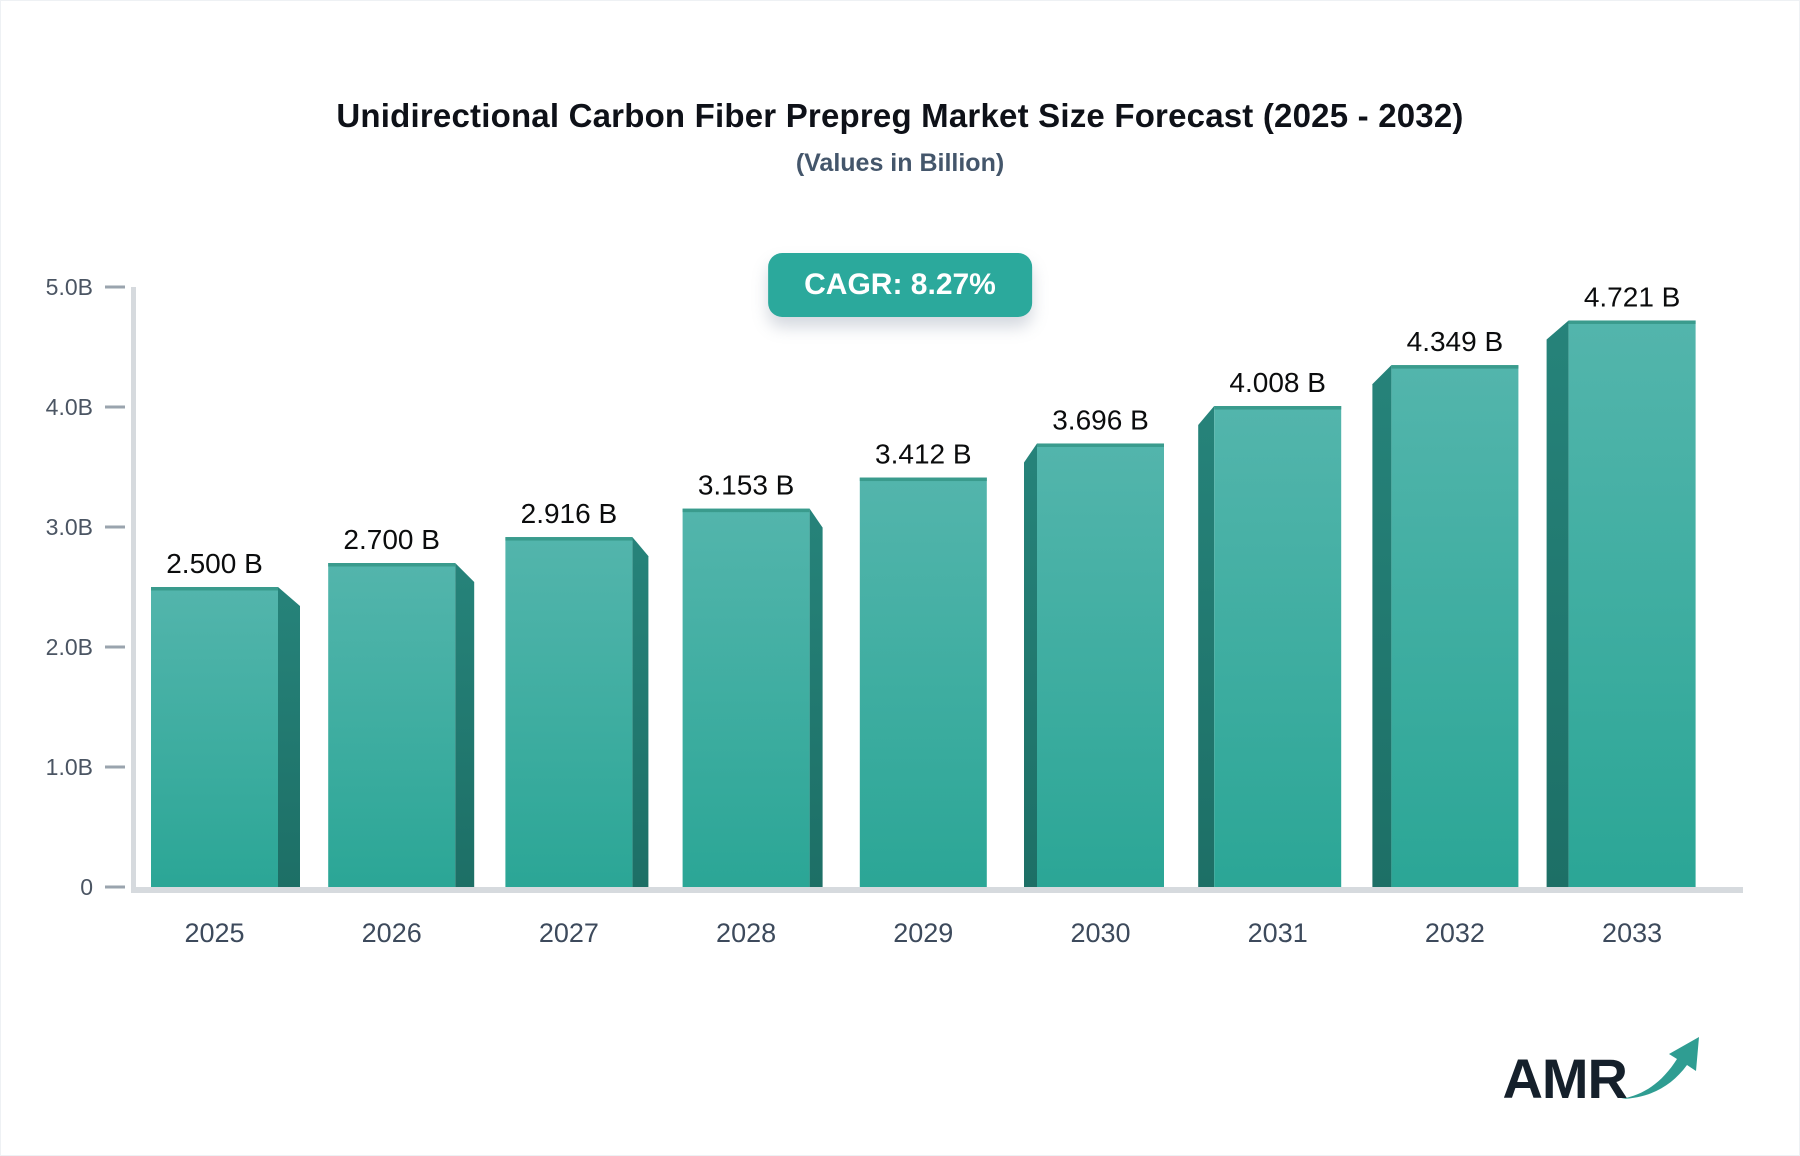 This screenshot has width=1800, height=1156. What do you see at coordinates (133, 587) in the screenshot?
I see `y-axis-line` at bounding box center [133, 587].